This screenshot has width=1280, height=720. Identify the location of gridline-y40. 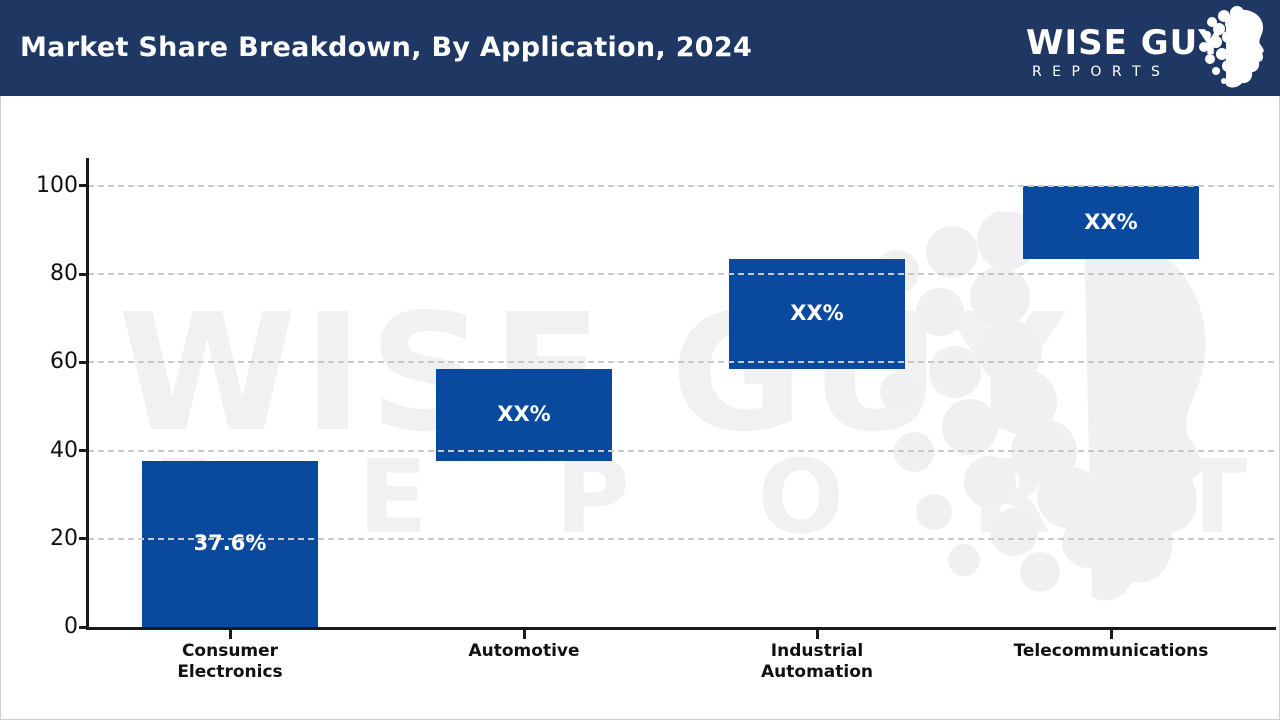
(681, 450).